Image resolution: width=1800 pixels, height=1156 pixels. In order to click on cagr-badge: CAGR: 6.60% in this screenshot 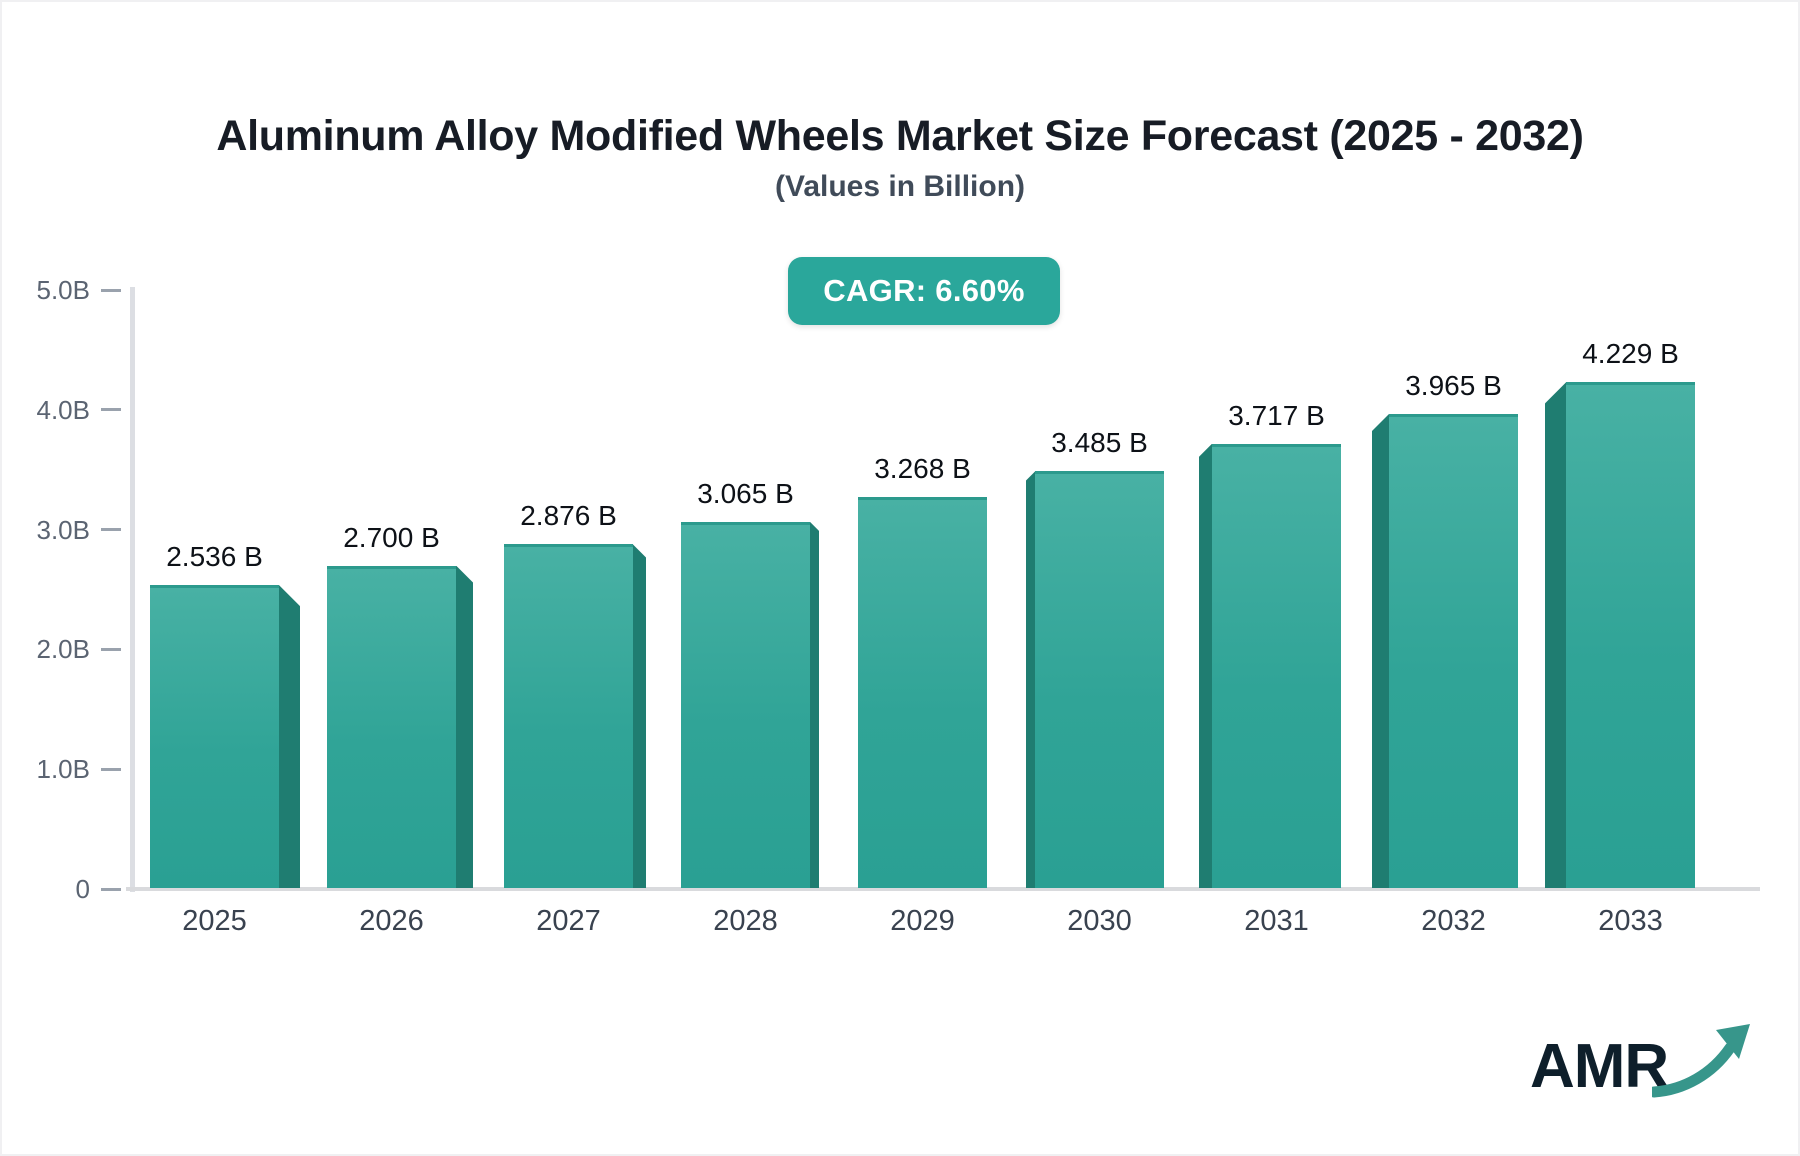, I will do `click(924, 291)`.